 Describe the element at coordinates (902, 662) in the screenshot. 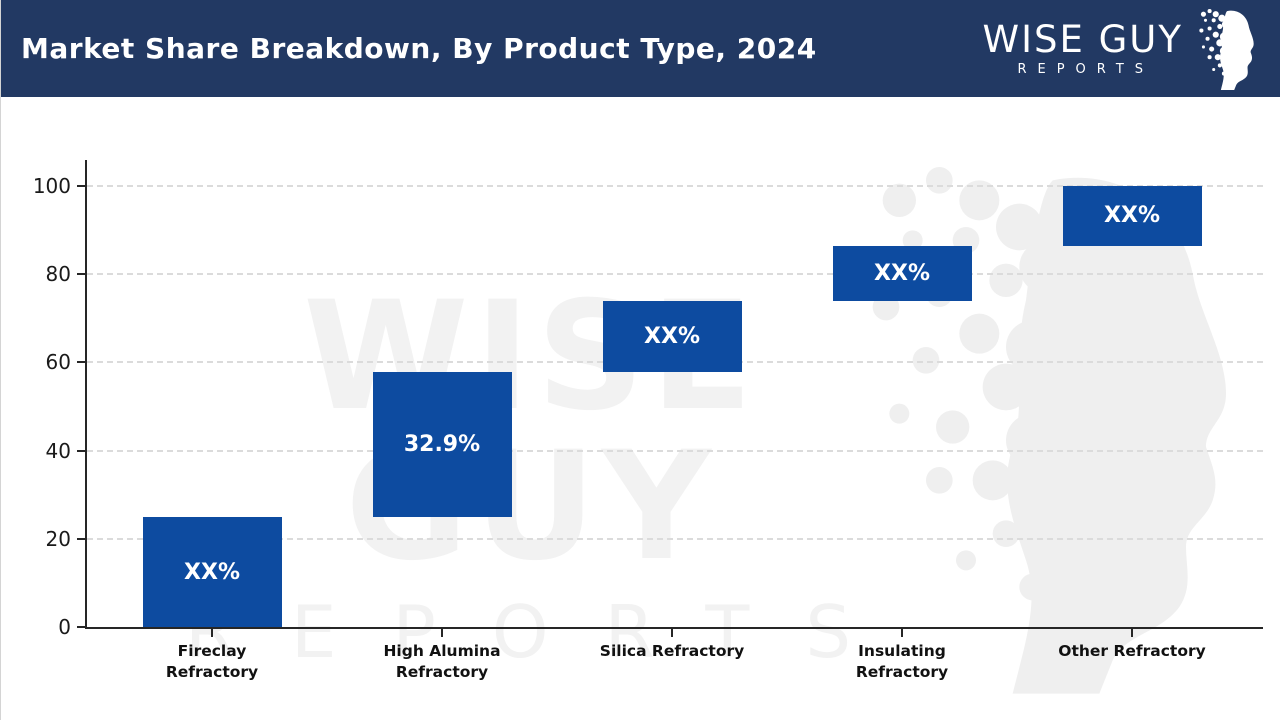

I see `x-category-label: Insulating Refractory` at that location.